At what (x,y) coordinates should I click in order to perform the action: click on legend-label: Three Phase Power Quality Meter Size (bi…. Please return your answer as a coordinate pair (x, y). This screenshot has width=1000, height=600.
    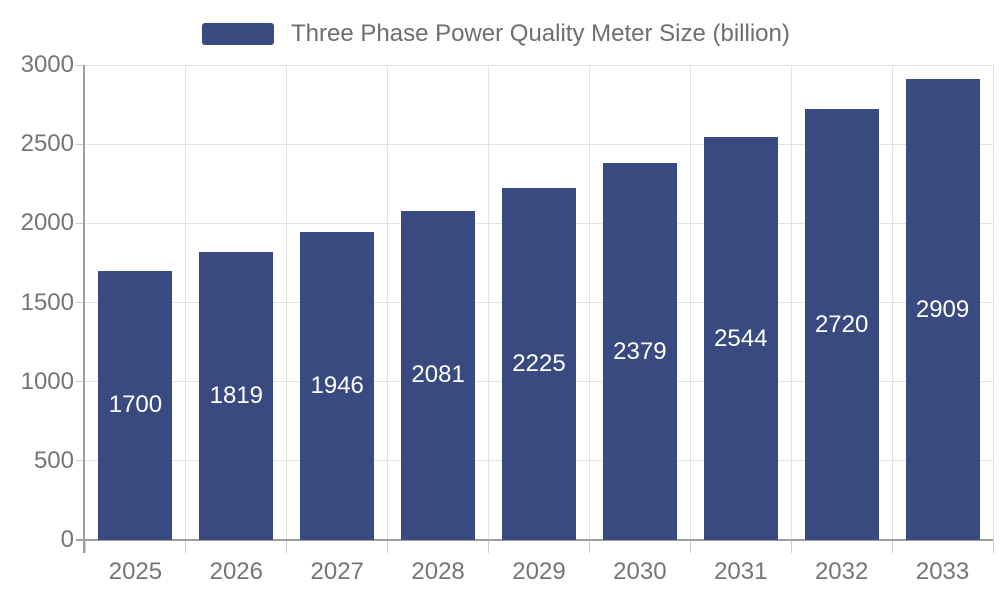
    Looking at the image, I should click on (540, 33).